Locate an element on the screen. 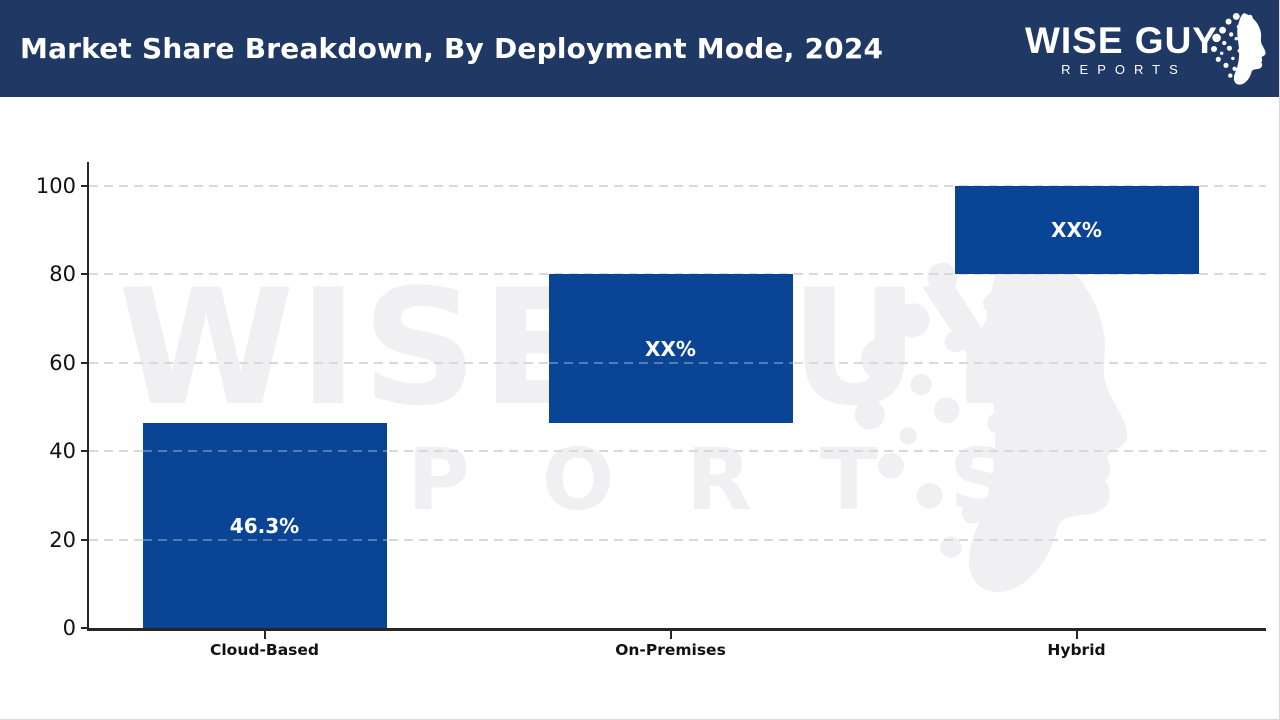 Image resolution: width=1280 pixels, height=720 pixels. y-tick-label: 60 is located at coordinates (62, 362).